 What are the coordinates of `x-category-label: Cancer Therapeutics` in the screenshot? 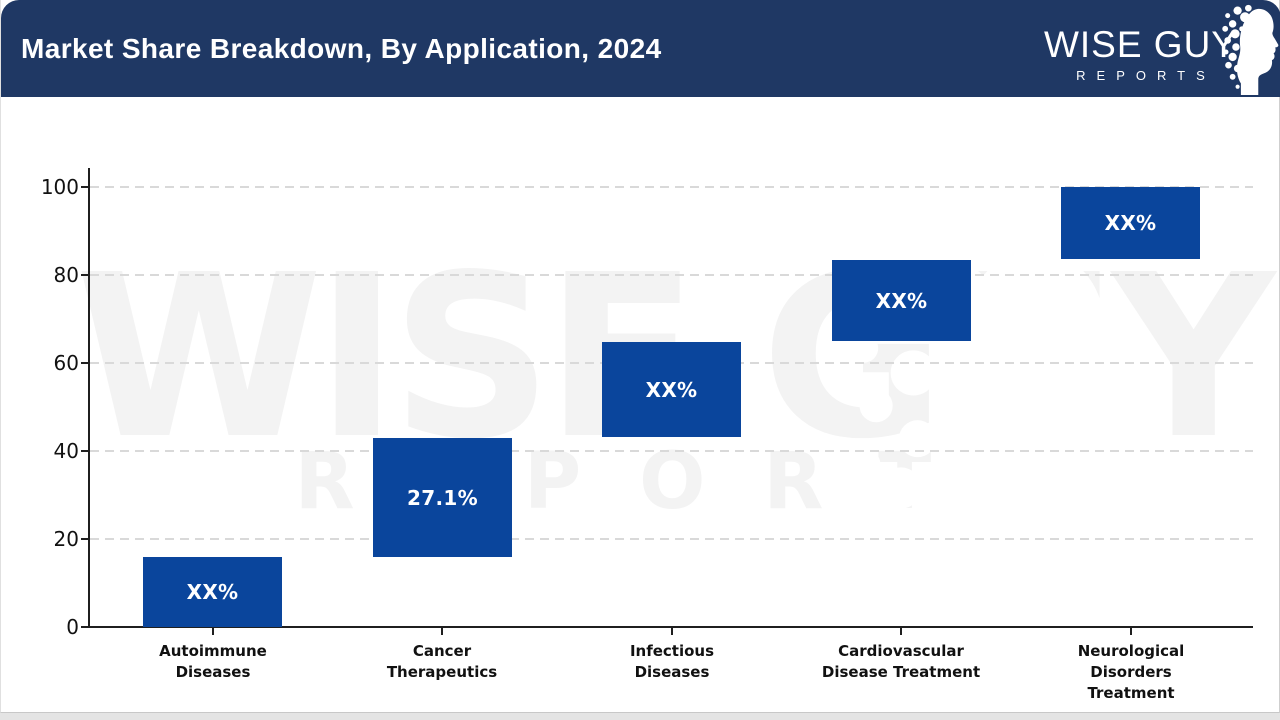 It's located at (442, 661).